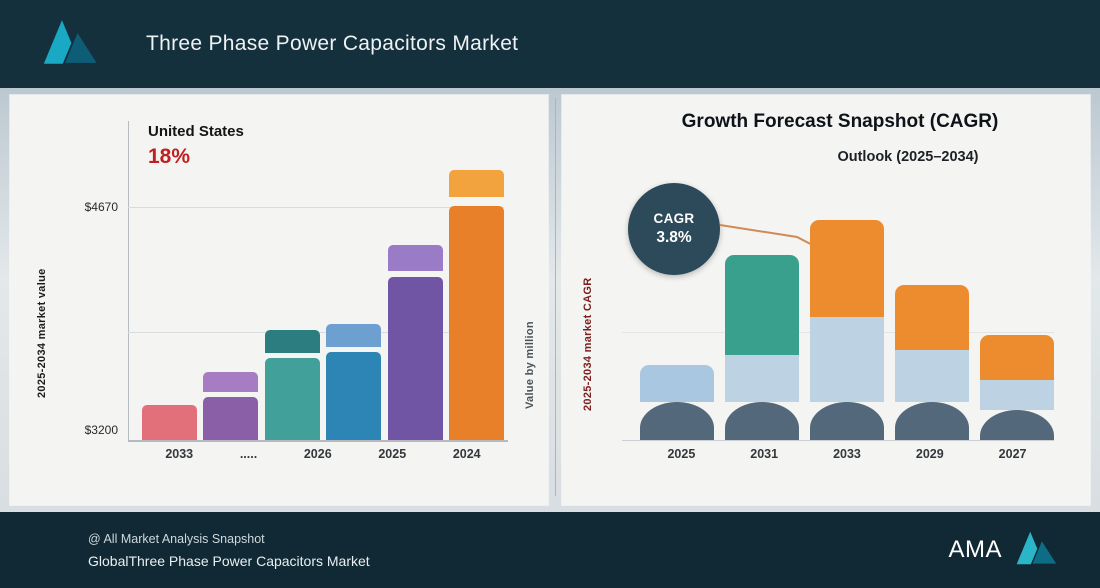  I want to click on cagr-badge: CAGR 3.8%, so click(674, 229).